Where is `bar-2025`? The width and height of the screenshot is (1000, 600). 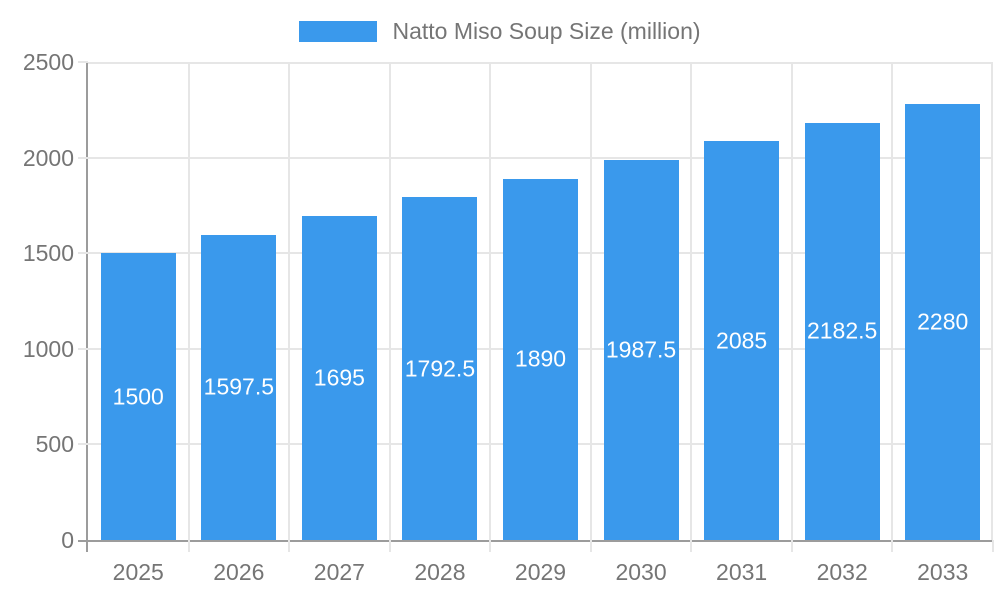 bar-2025 is located at coordinates (138, 396).